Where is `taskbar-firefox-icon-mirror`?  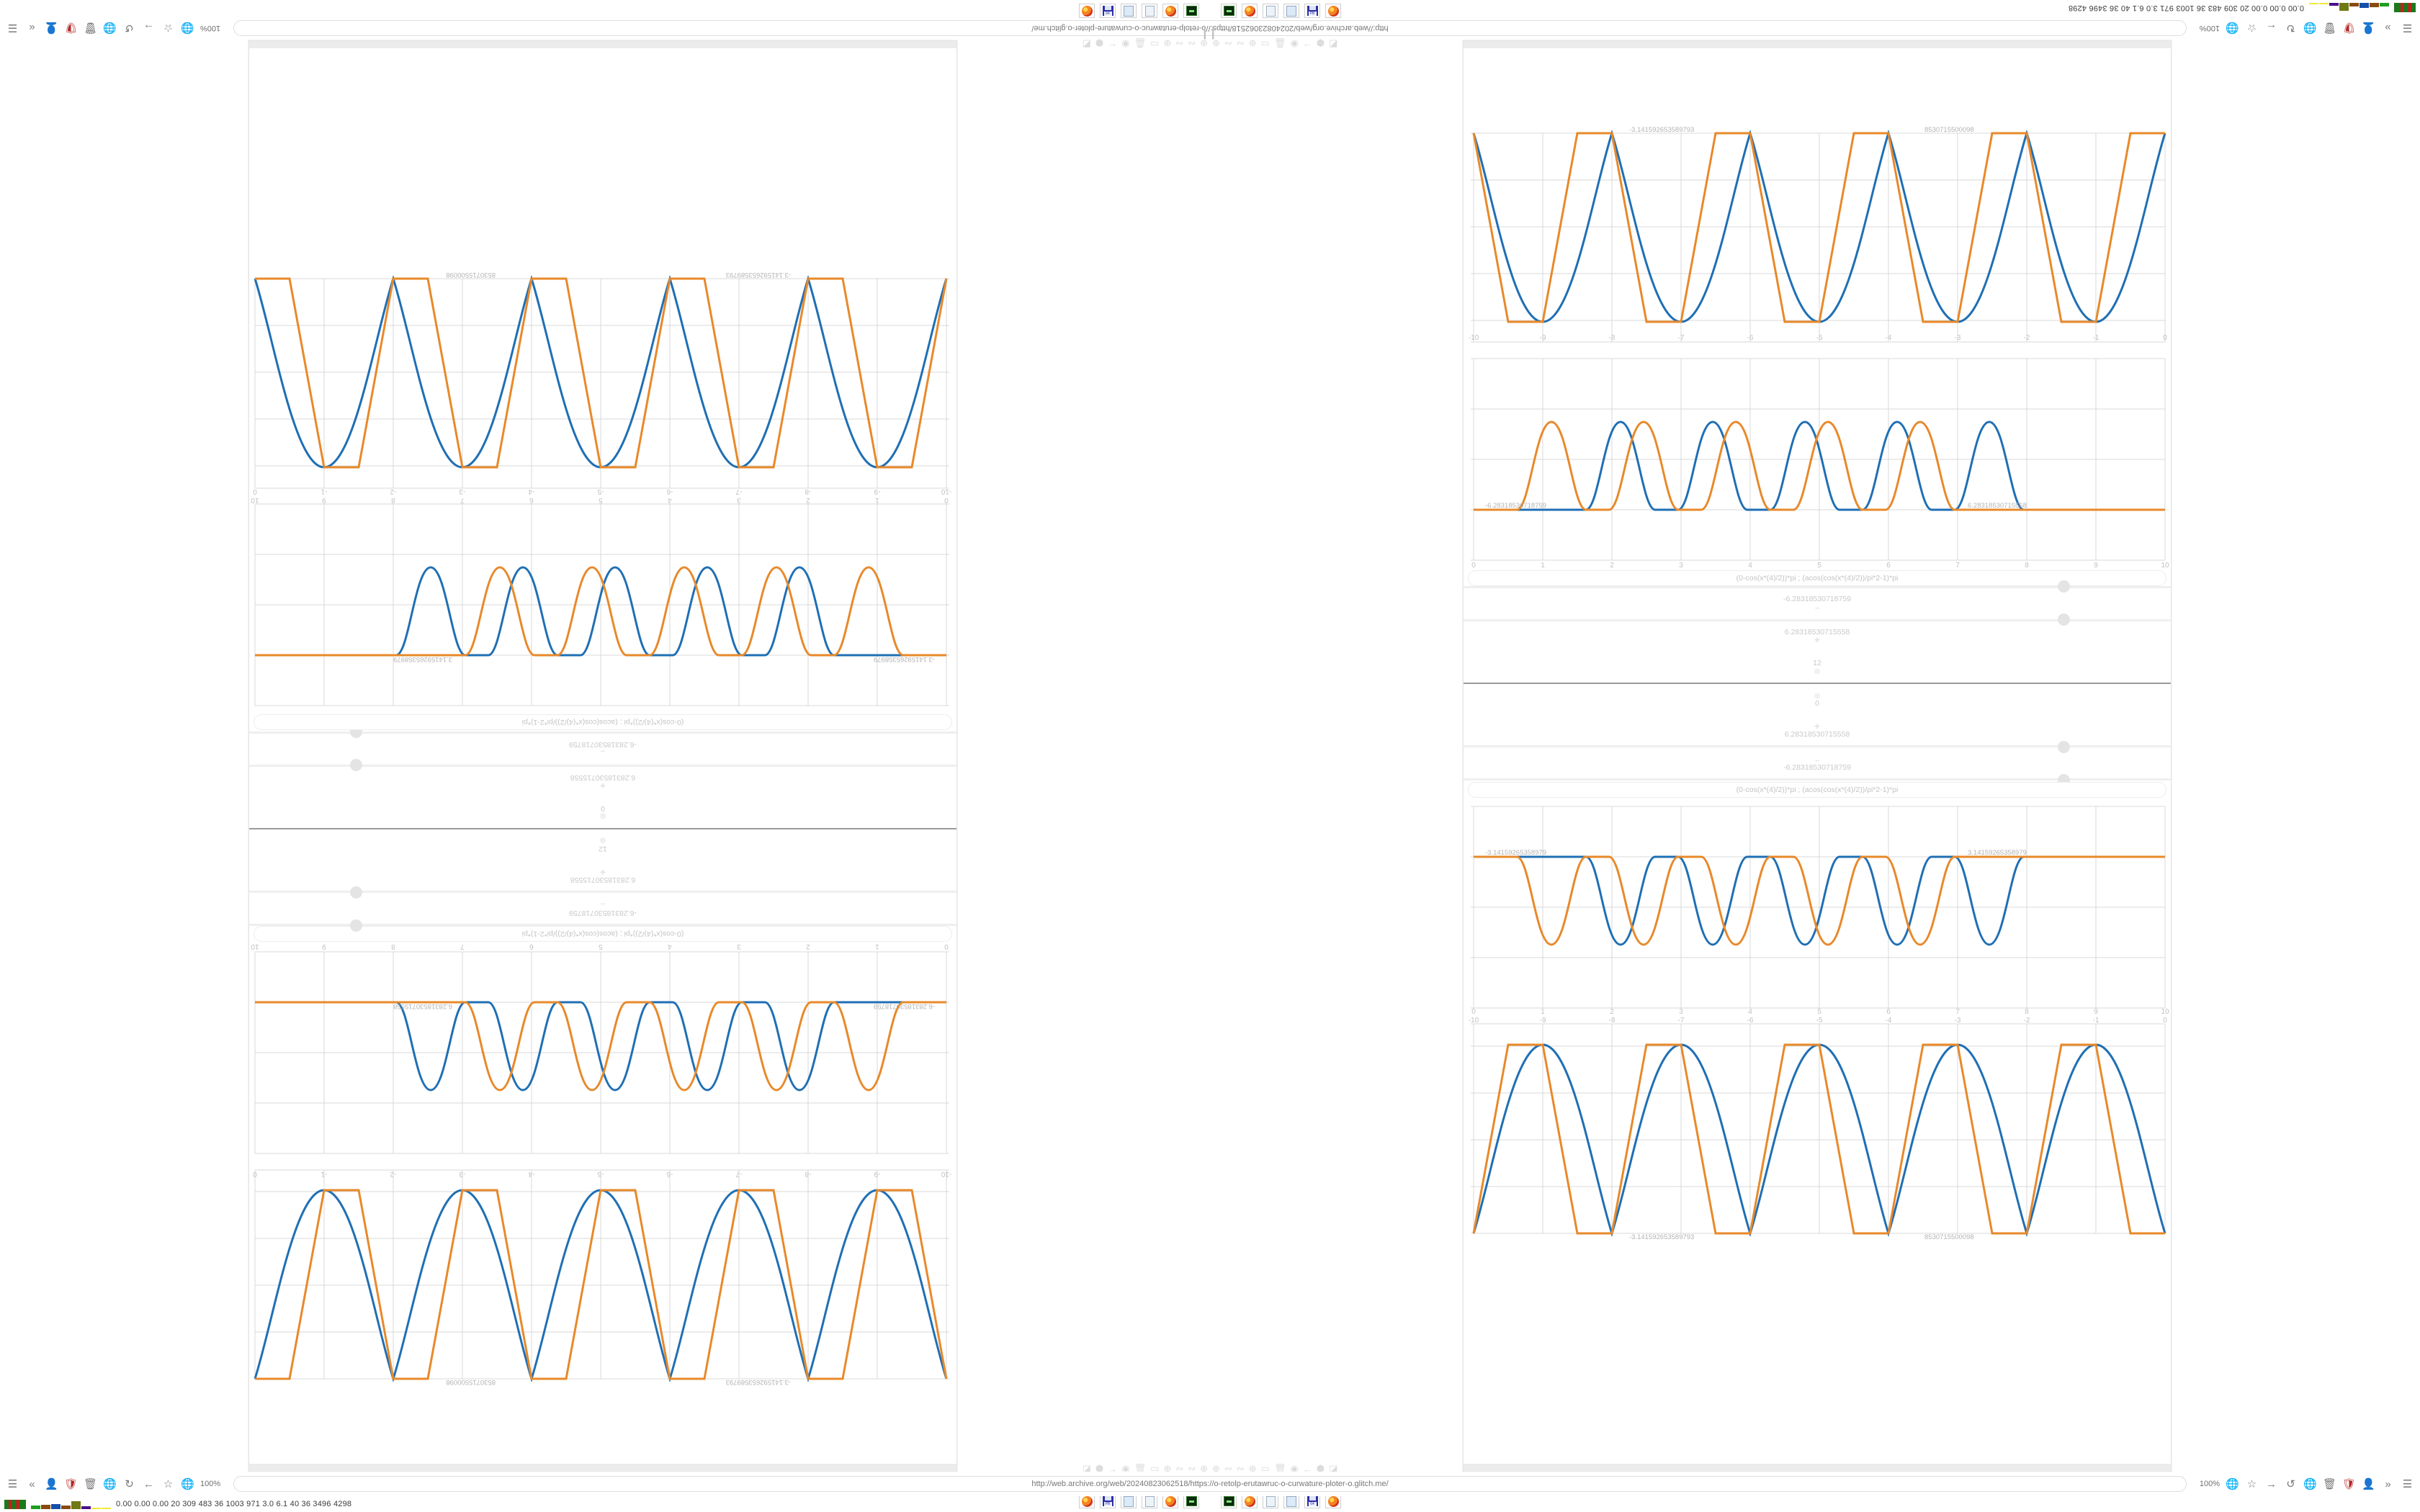
taskbar-firefox-icon-mirror is located at coordinates (1250, 11).